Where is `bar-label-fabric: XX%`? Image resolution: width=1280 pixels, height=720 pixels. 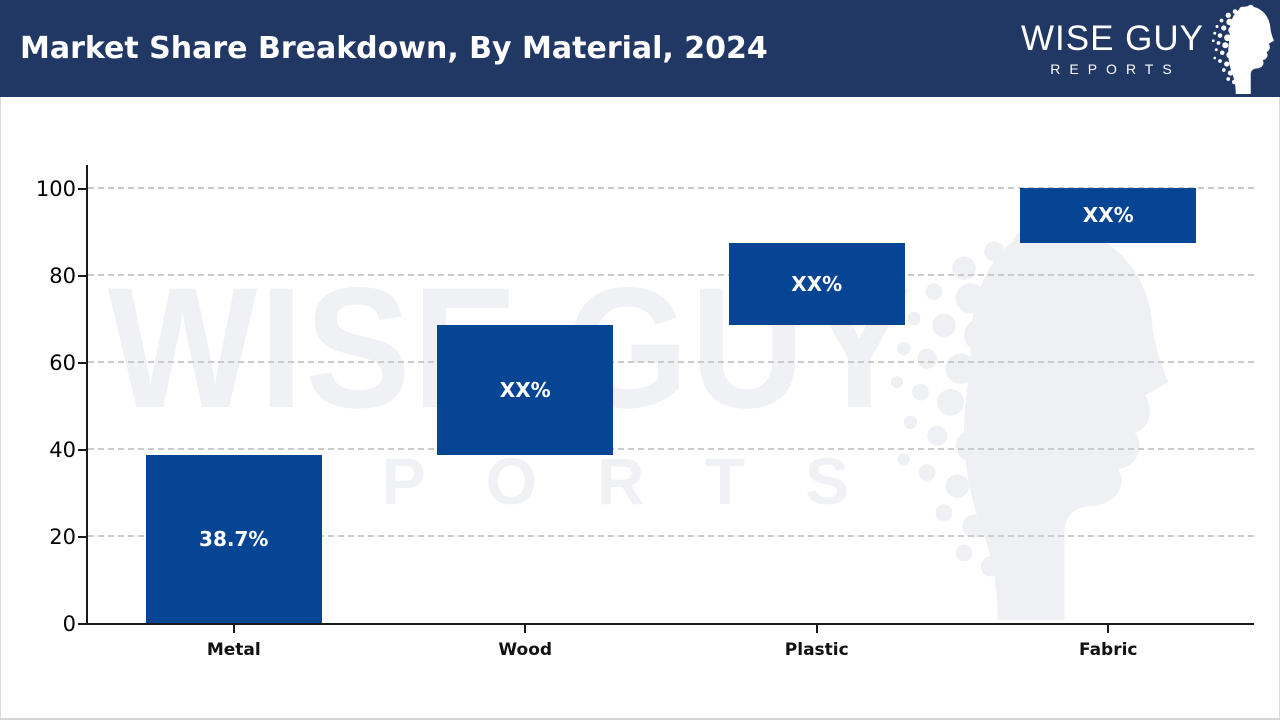
bar-label-fabric: XX% is located at coordinates (1108, 215).